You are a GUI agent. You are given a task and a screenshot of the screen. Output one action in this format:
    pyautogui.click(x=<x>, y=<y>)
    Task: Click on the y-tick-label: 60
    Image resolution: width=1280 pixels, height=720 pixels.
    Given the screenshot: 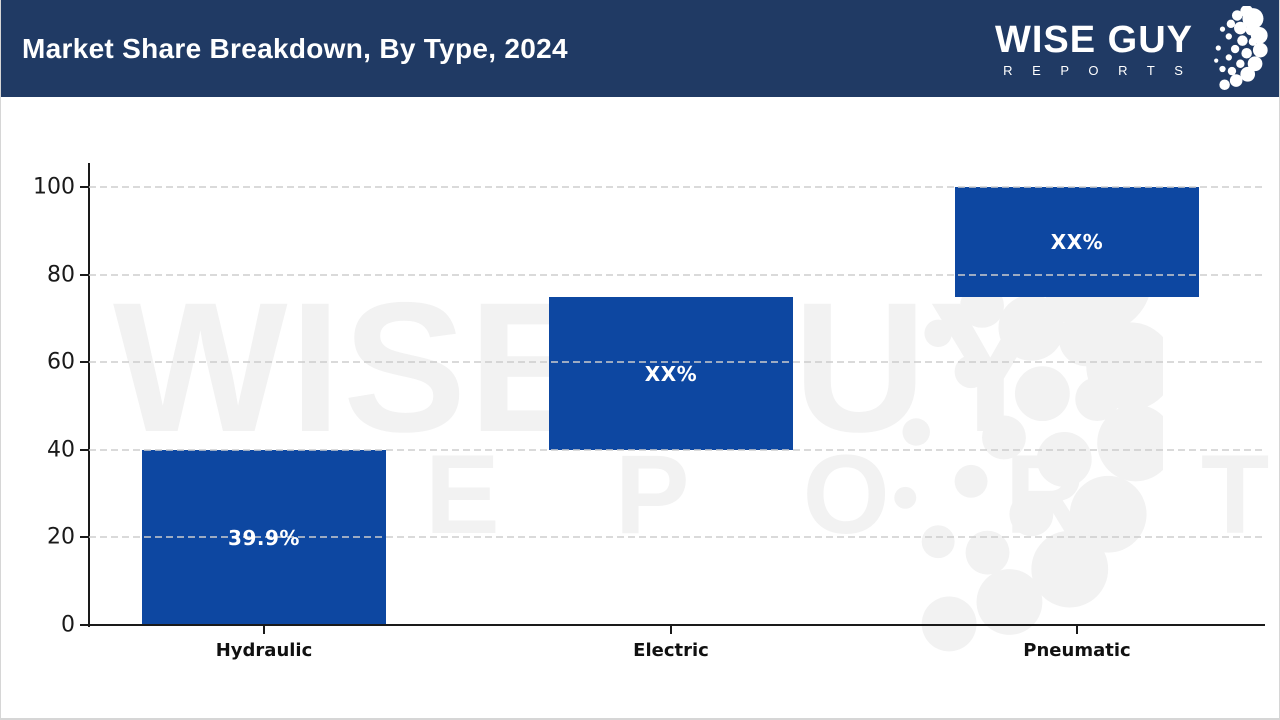 What is the action you would take?
    pyautogui.click(x=61, y=362)
    